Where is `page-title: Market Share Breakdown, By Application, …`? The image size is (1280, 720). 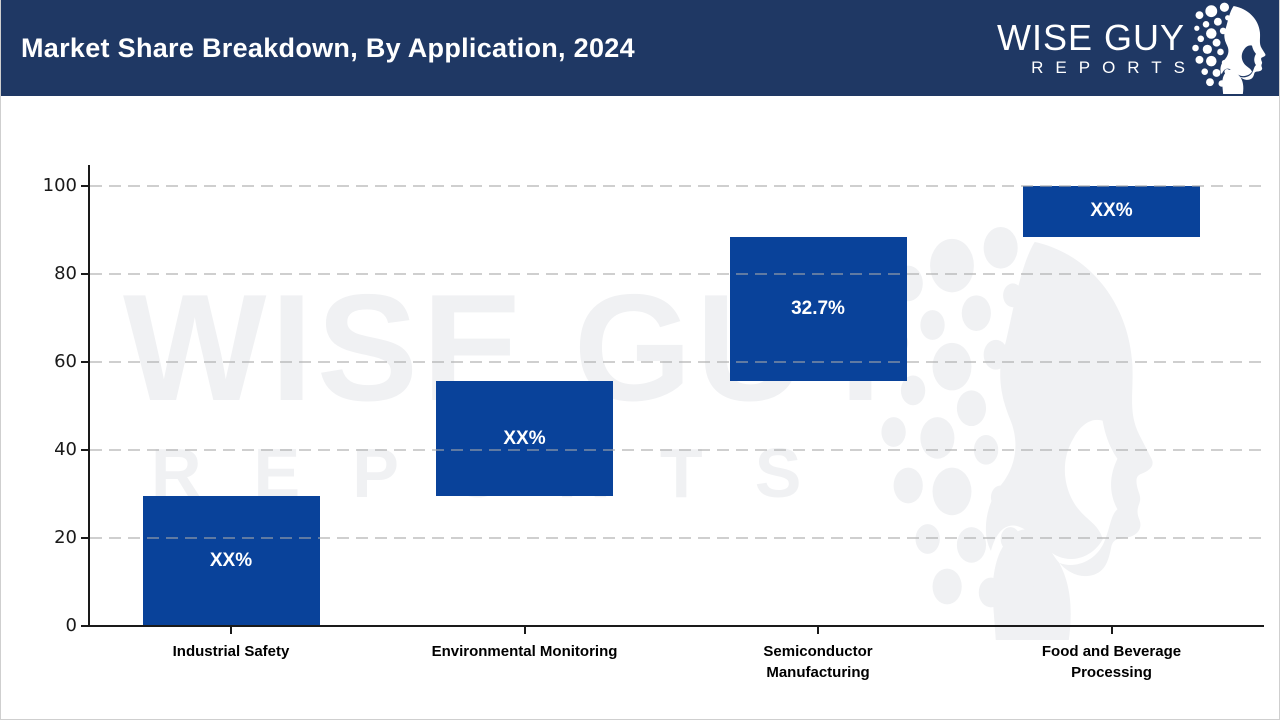 page-title: Market Share Breakdown, By Application, … is located at coordinates (328, 47).